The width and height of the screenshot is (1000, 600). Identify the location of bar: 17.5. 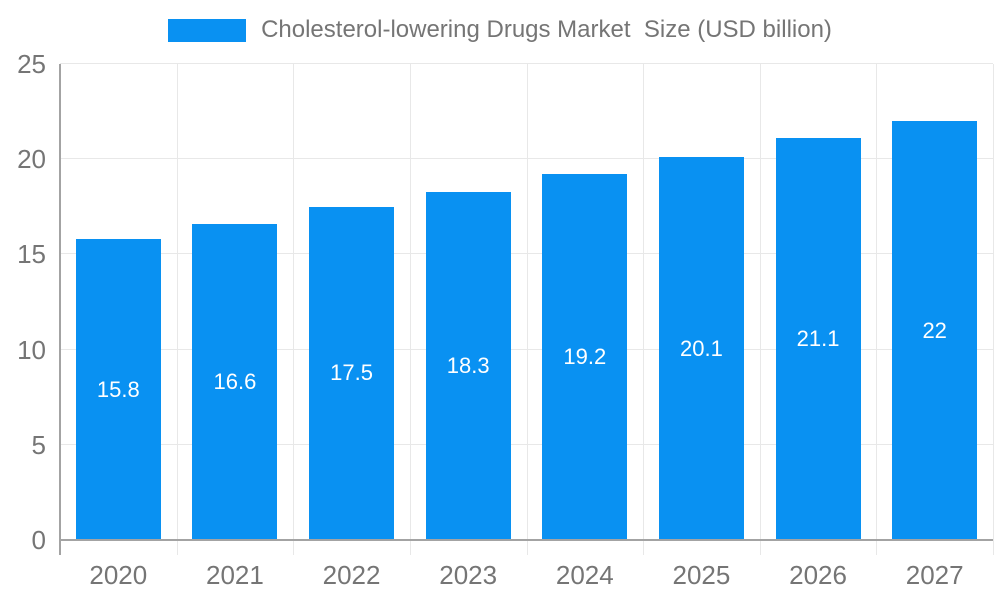
(352, 373).